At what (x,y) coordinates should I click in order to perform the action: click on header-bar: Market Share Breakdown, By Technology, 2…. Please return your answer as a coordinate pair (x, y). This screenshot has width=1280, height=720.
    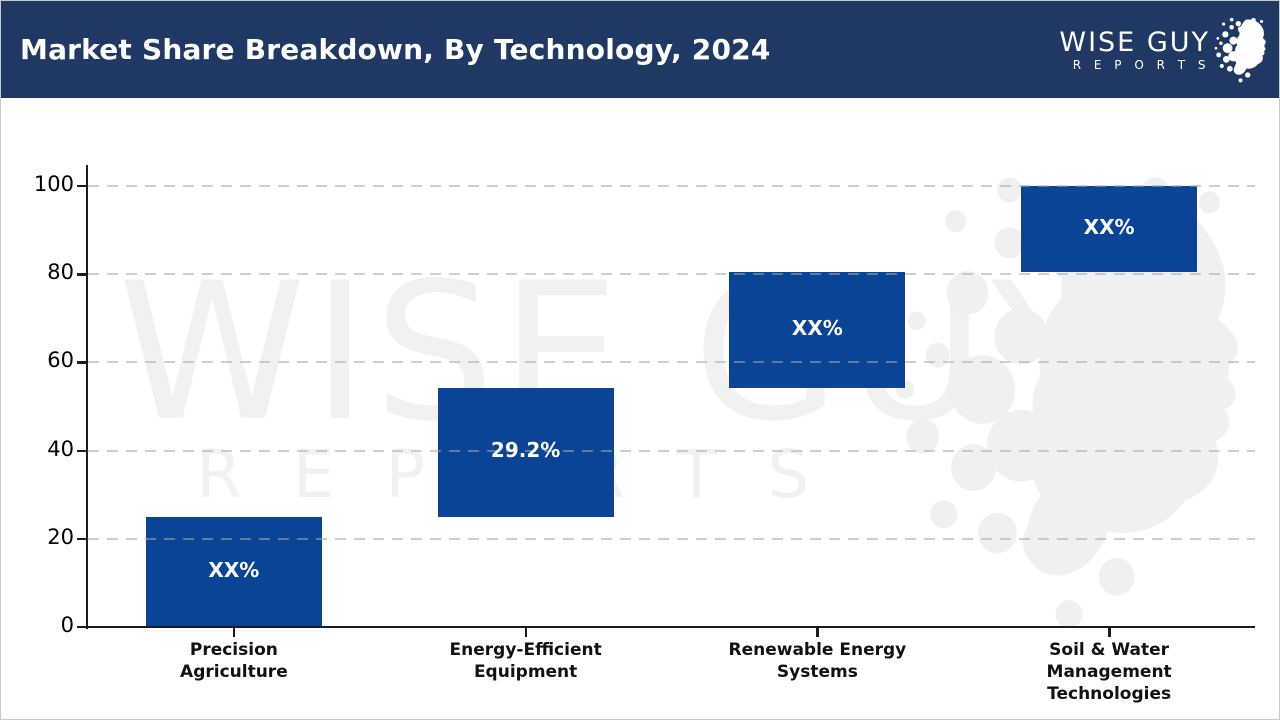
    Looking at the image, I should click on (640, 49).